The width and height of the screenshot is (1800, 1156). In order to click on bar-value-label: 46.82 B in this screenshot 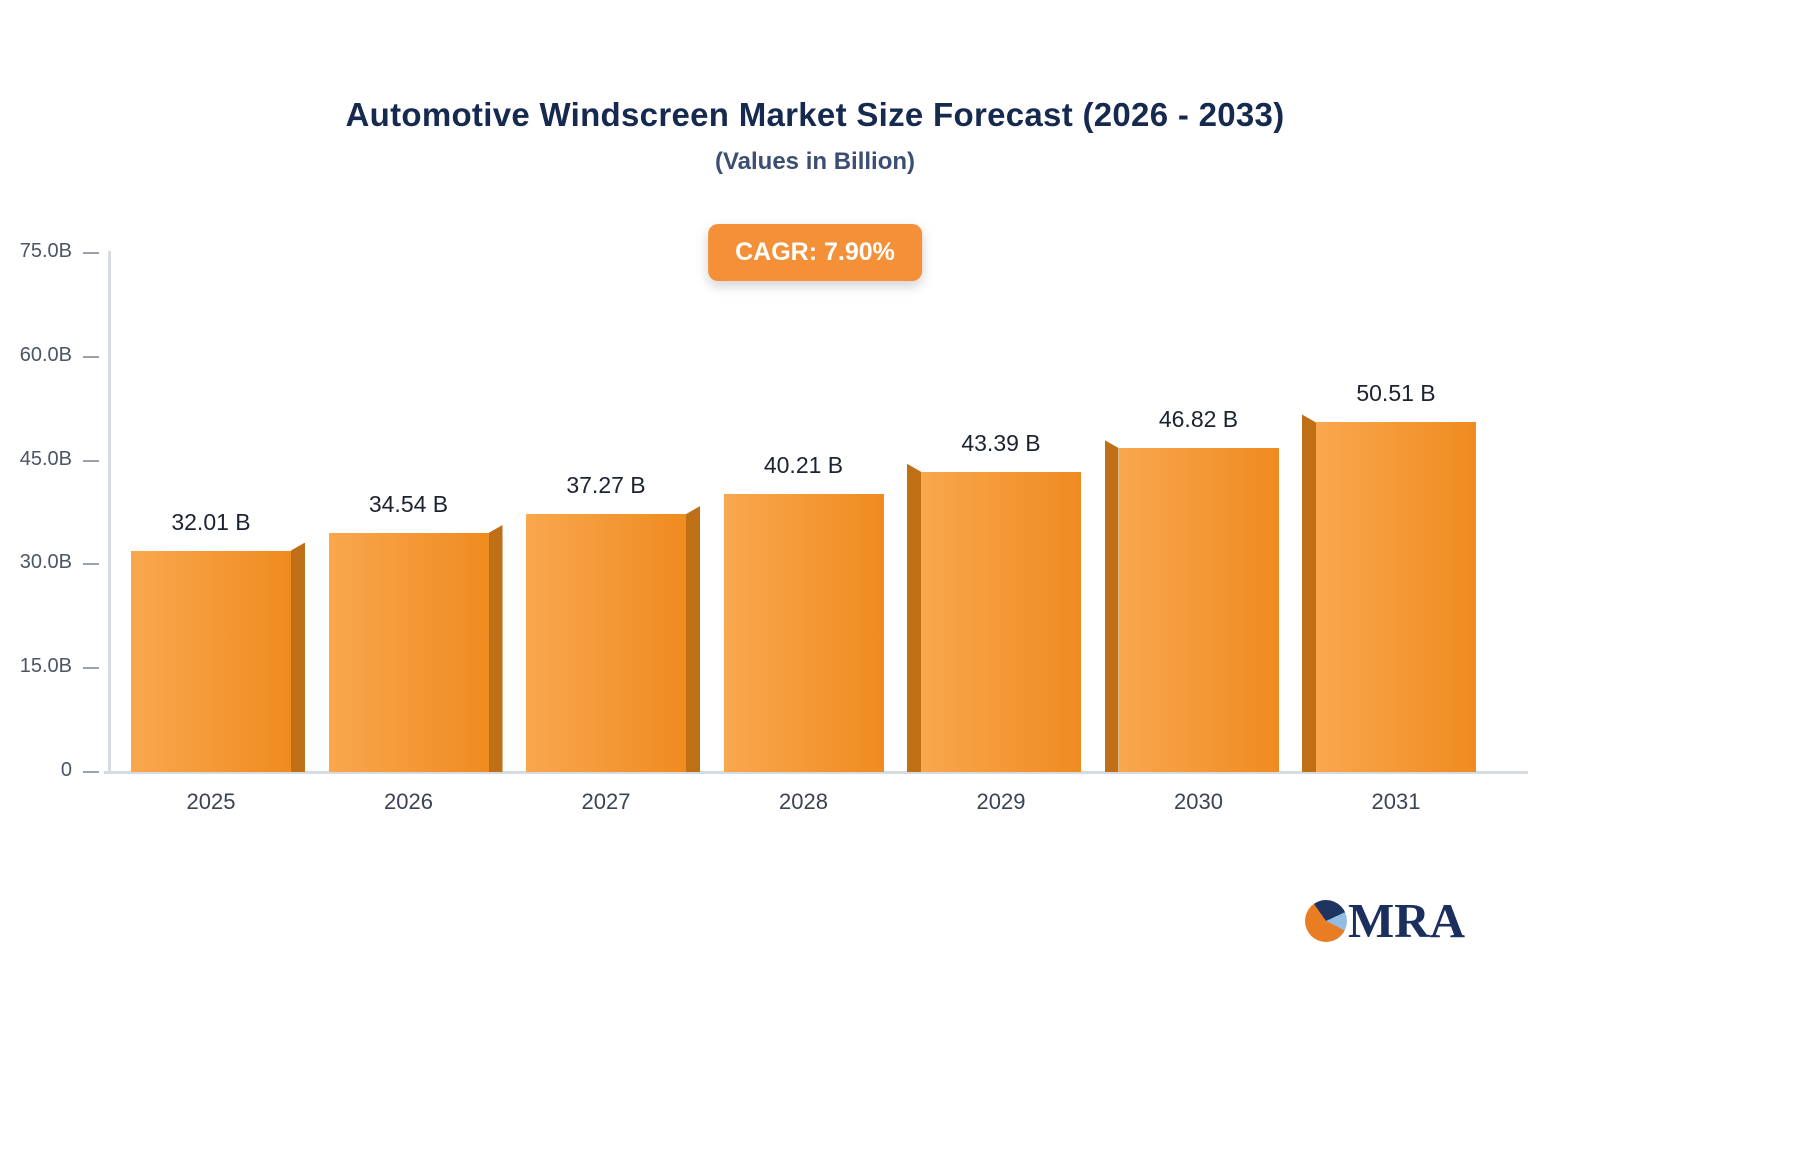, I will do `click(1198, 419)`.